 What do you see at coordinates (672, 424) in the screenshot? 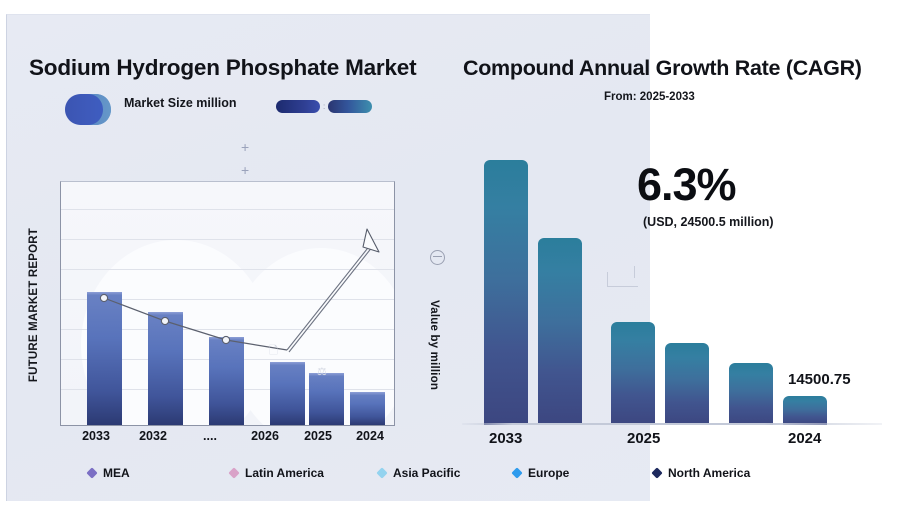
I see `cagr-baseline` at bounding box center [672, 424].